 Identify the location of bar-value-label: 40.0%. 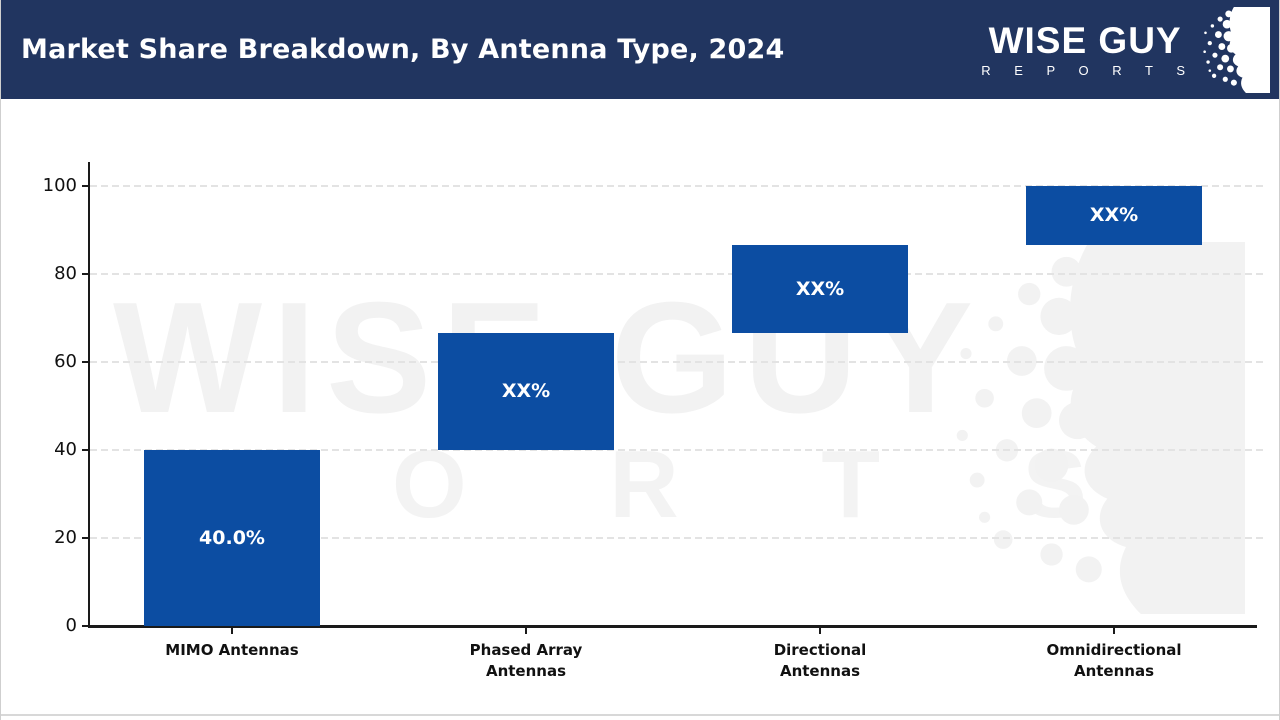
(232, 538).